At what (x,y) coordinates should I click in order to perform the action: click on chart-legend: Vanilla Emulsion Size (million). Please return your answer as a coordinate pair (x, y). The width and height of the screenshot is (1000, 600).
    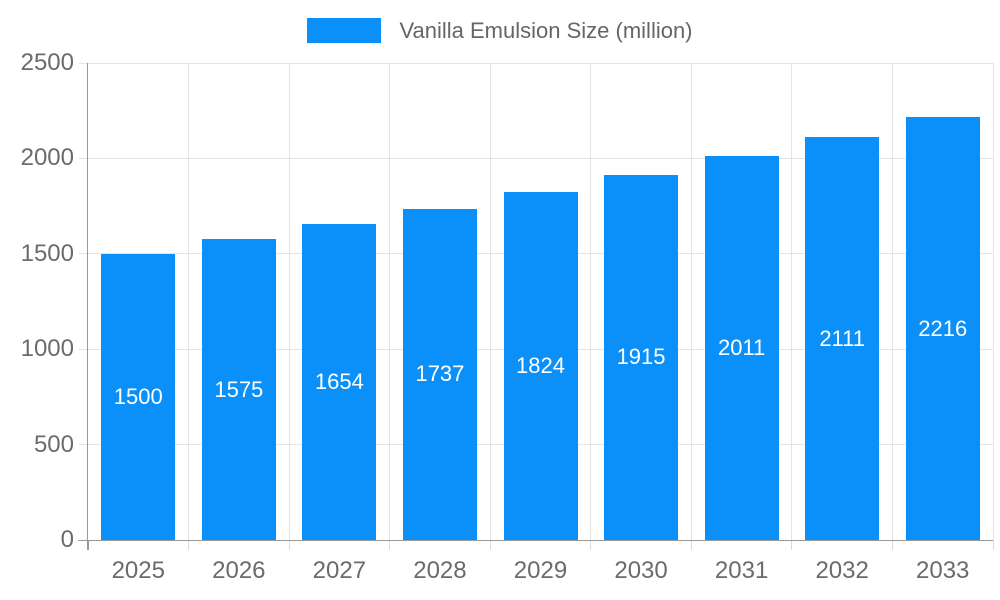
    Looking at the image, I should click on (500, 30).